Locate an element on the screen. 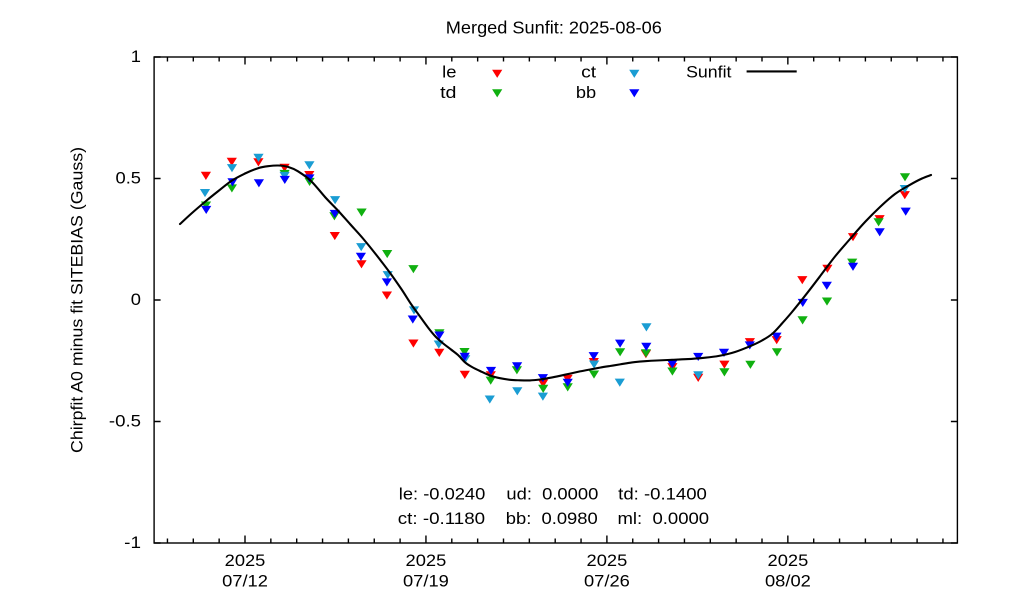 Image resolution: width=1024 pixels, height=605 pixels. svg-text: td is located at coordinates (448, 92).